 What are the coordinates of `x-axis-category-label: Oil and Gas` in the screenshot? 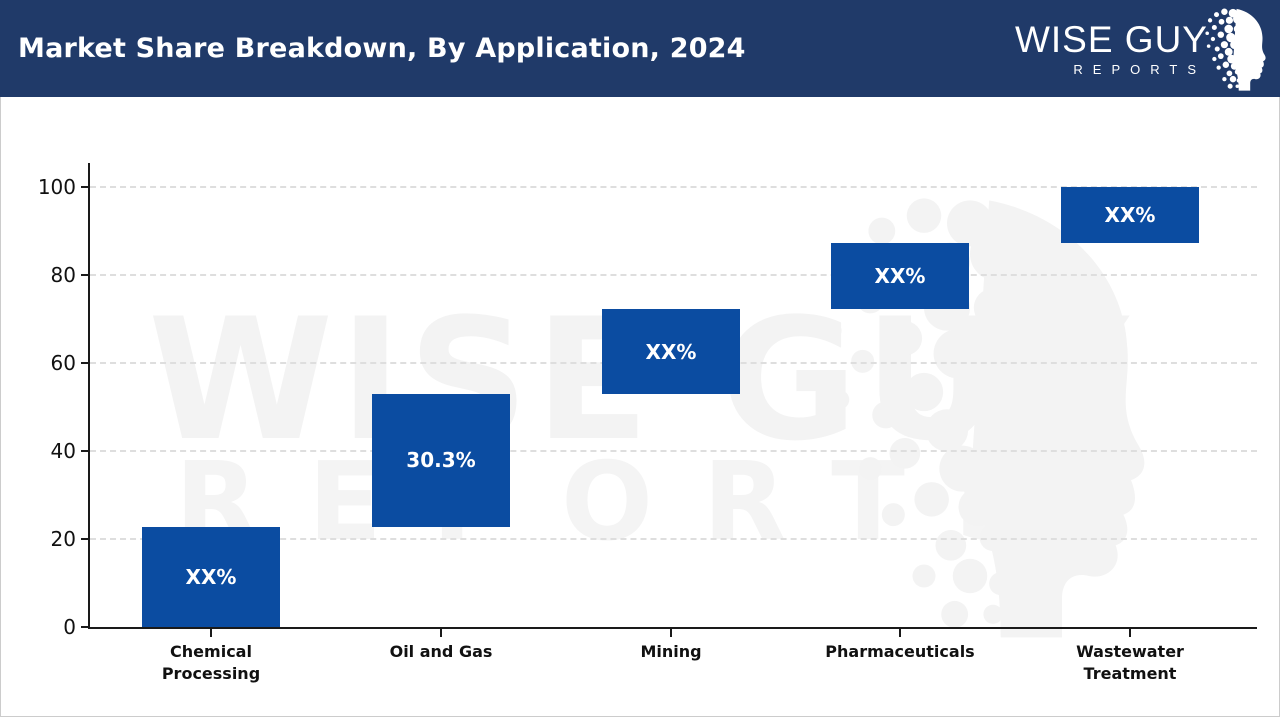 It's located at (441, 651).